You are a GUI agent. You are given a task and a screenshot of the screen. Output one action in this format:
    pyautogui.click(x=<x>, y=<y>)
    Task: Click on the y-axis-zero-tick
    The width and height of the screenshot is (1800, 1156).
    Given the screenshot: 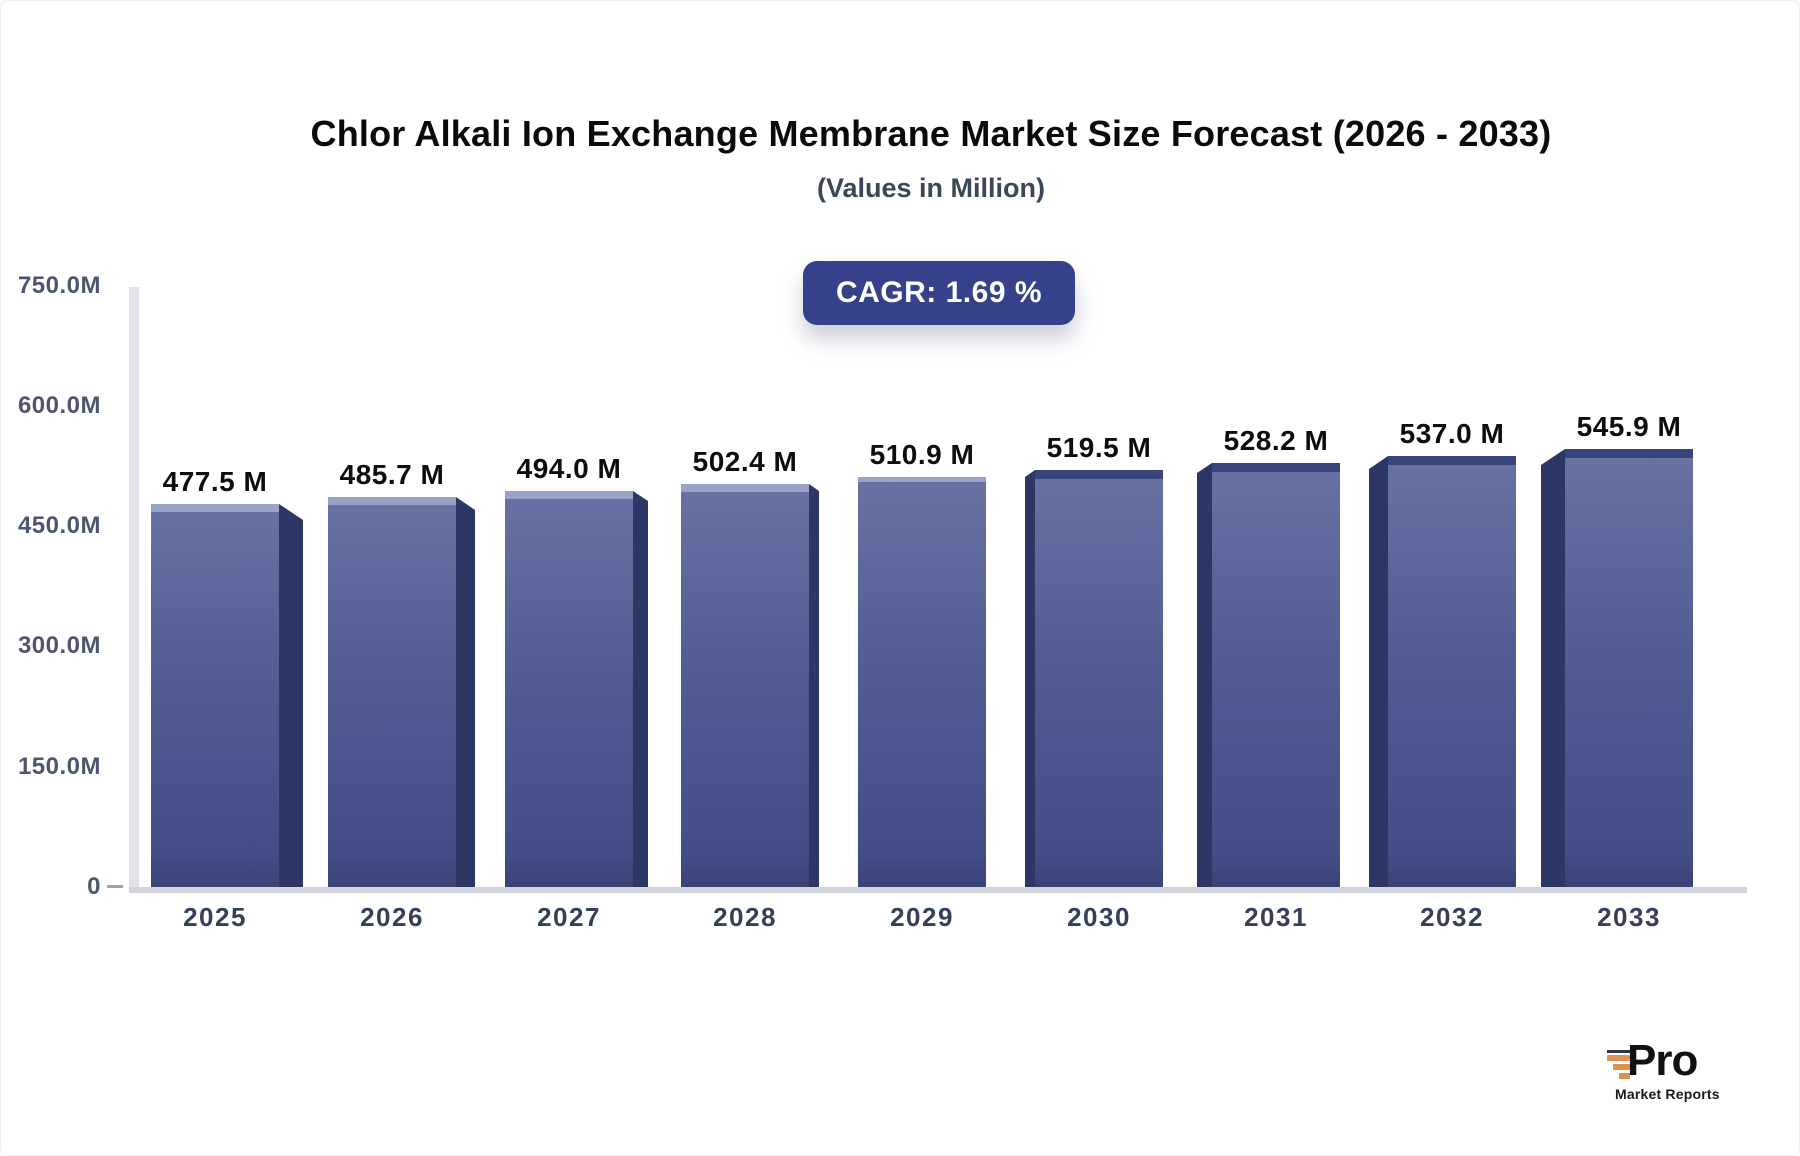 What is the action you would take?
    pyautogui.click(x=115, y=886)
    